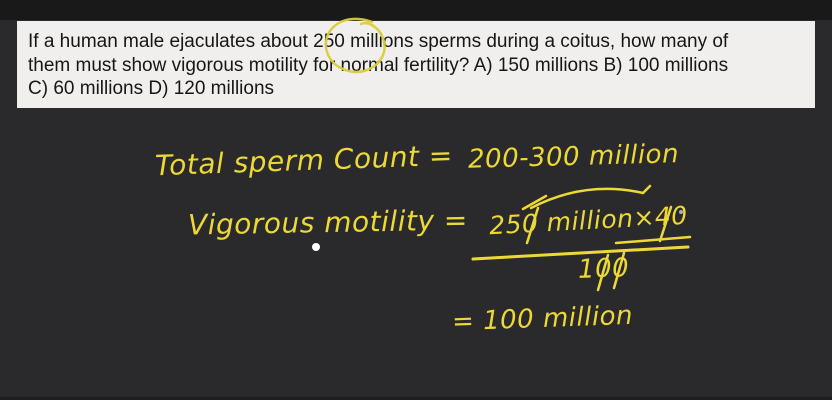 Image resolution: width=832 pixels, height=400 pixels. What do you see at coordinates (534, 202) in the screenshot?
I see `numerator-tick-icon` at bounding box center [534, 202].